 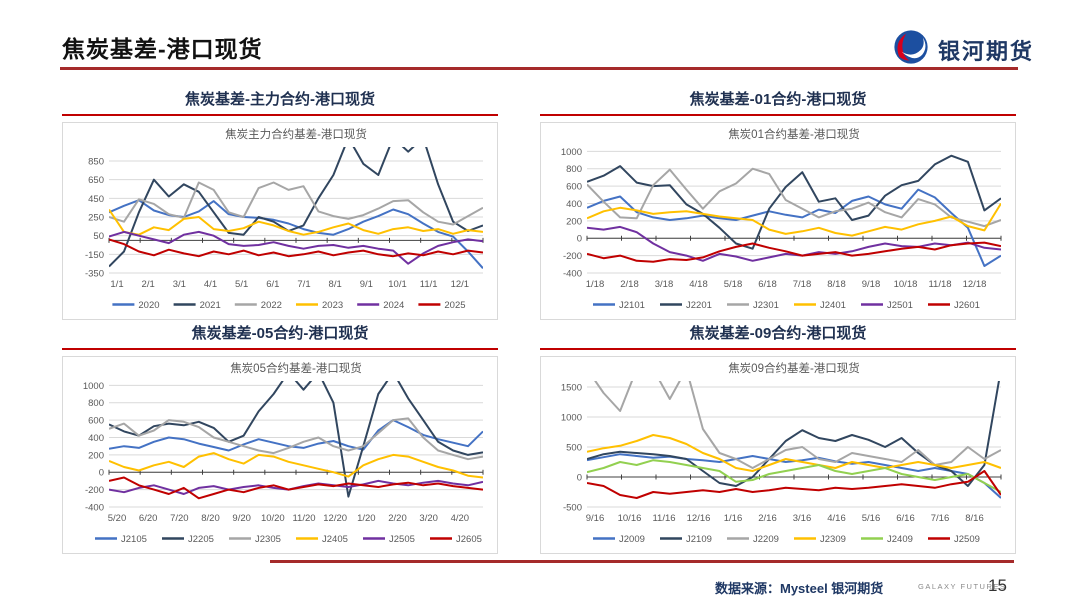 I want to click on svg-text: J2309, so click(x=833, y=539).